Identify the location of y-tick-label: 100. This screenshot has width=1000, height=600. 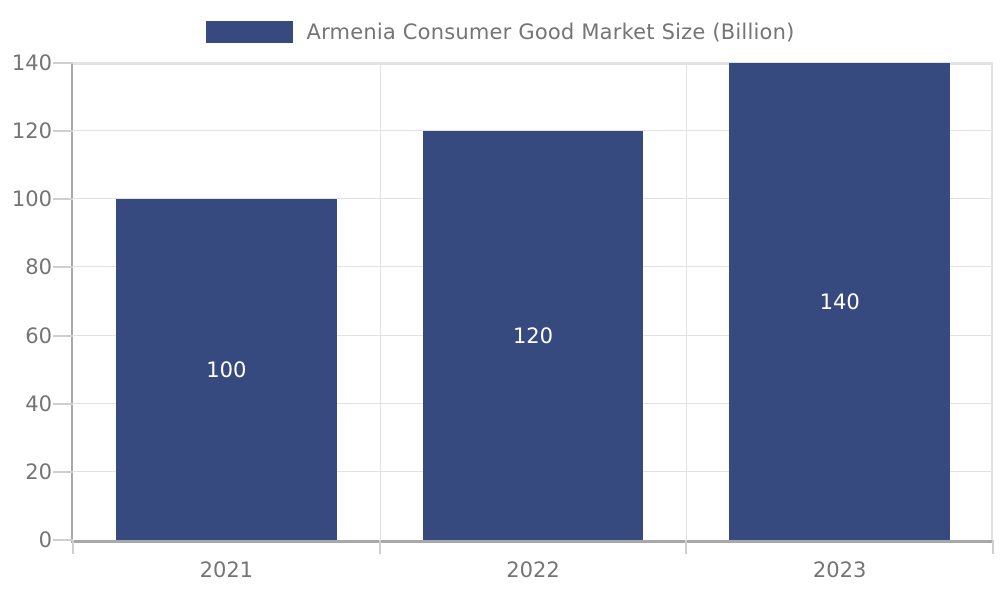
(31, 199).